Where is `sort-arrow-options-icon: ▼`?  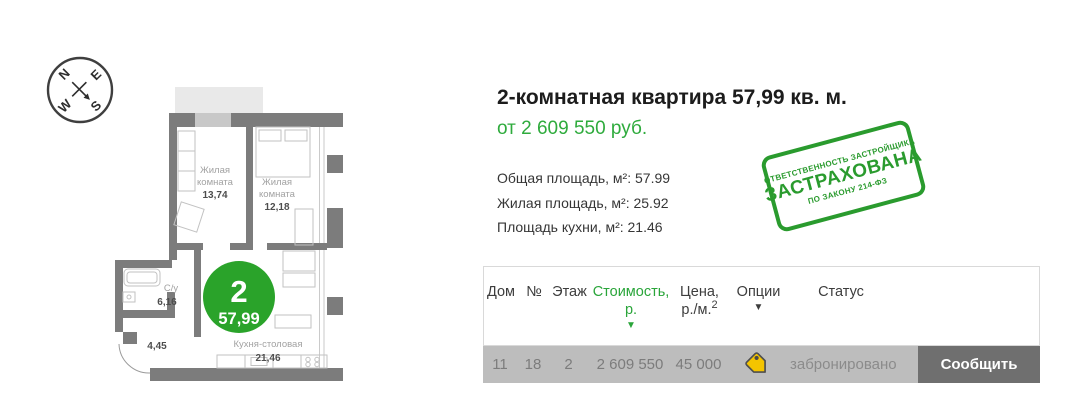
sort-arrow-options-icon: ▼ is located at coordinates (758, 307).